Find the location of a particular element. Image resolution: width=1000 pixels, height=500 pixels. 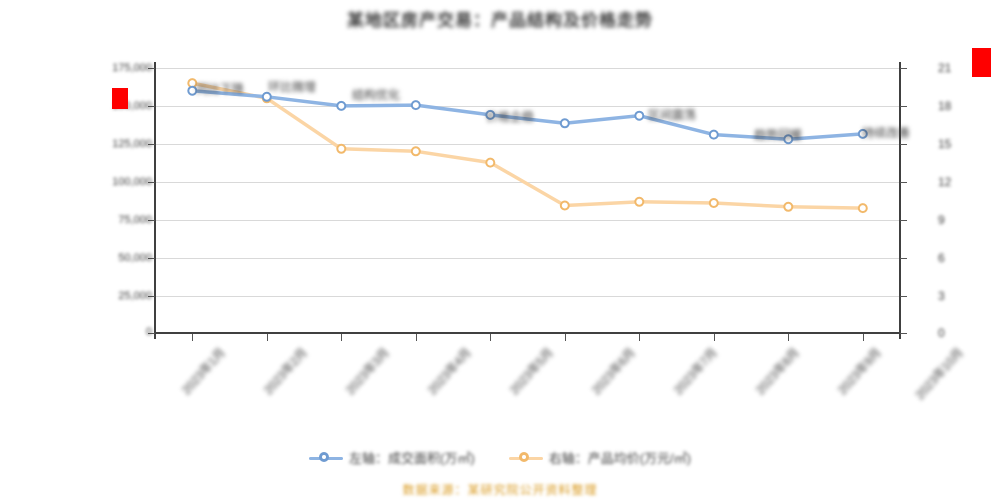

chart-title-text: 某地区房产交易：产品结构及价格走势 is located at coordinates (500, 20).